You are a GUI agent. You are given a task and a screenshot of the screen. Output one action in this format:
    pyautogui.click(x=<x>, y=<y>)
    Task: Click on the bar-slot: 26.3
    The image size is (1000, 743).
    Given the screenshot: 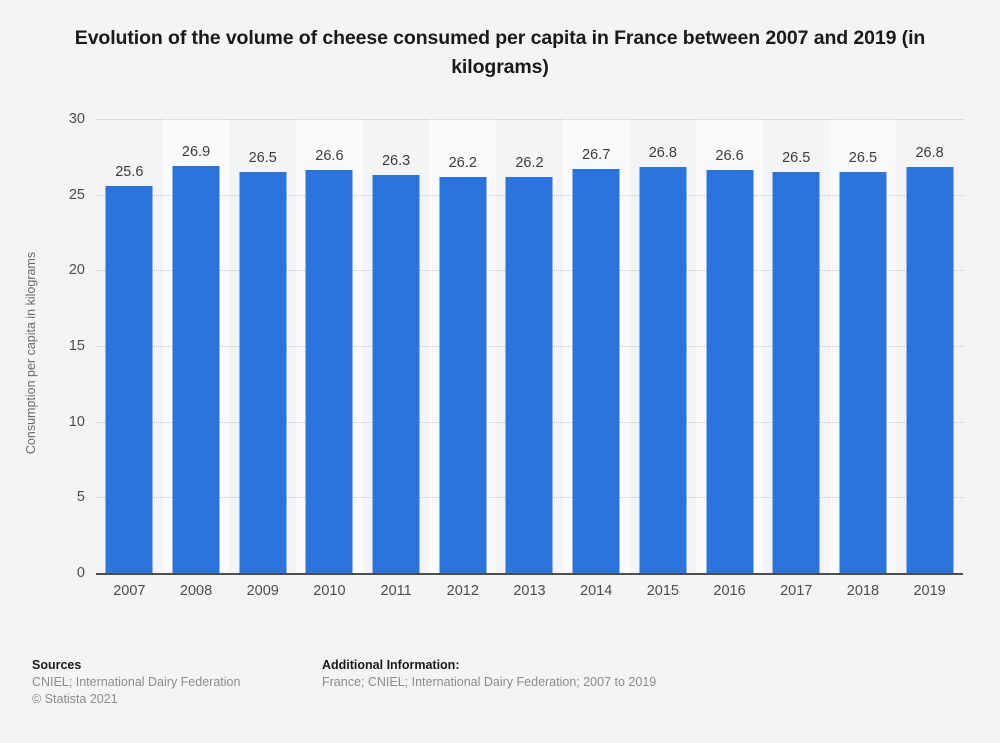 What is the action you would take?
    pyautogui.click(x=396, y=346)
    